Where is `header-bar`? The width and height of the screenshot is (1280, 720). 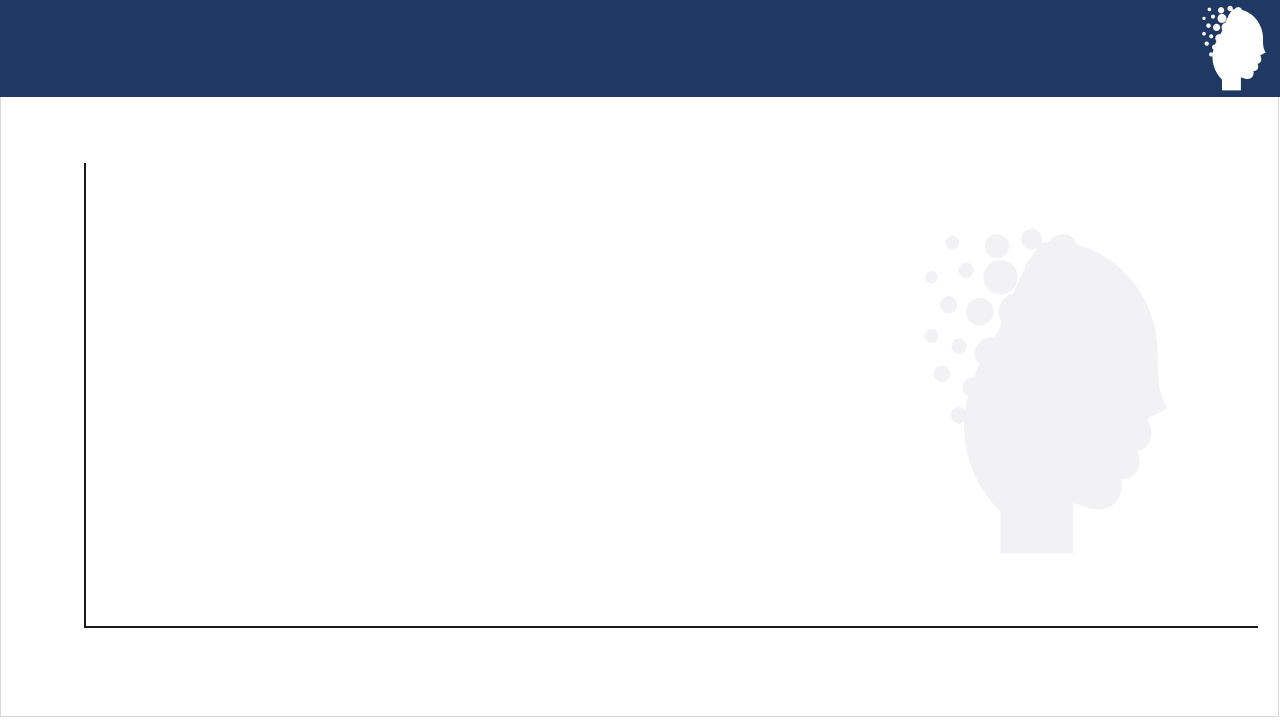 header-bar is located at coordinates (640, 48).